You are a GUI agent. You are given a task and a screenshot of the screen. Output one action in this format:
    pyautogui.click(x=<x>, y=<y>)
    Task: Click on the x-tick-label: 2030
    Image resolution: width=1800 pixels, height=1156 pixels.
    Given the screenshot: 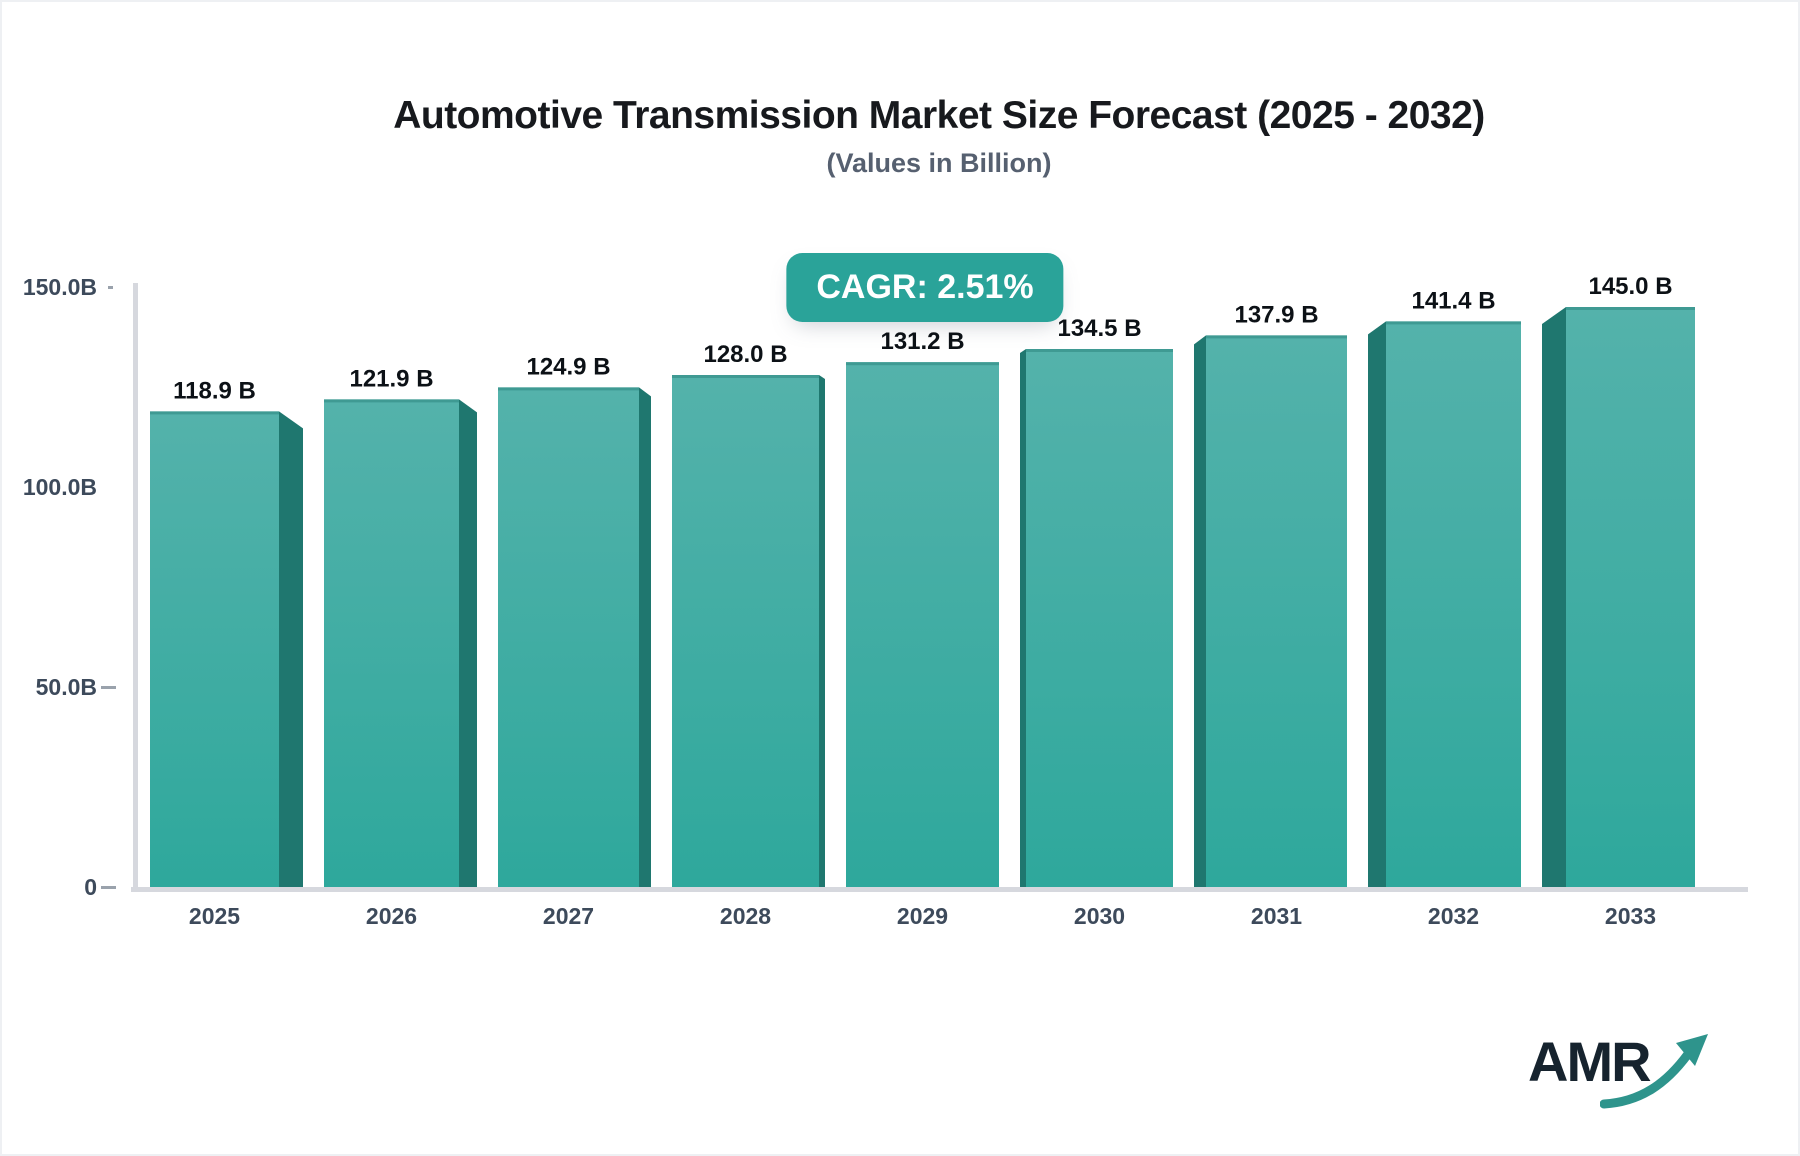 What is the action you would take?
    pyautogui.click(x=1099, y=916)
    